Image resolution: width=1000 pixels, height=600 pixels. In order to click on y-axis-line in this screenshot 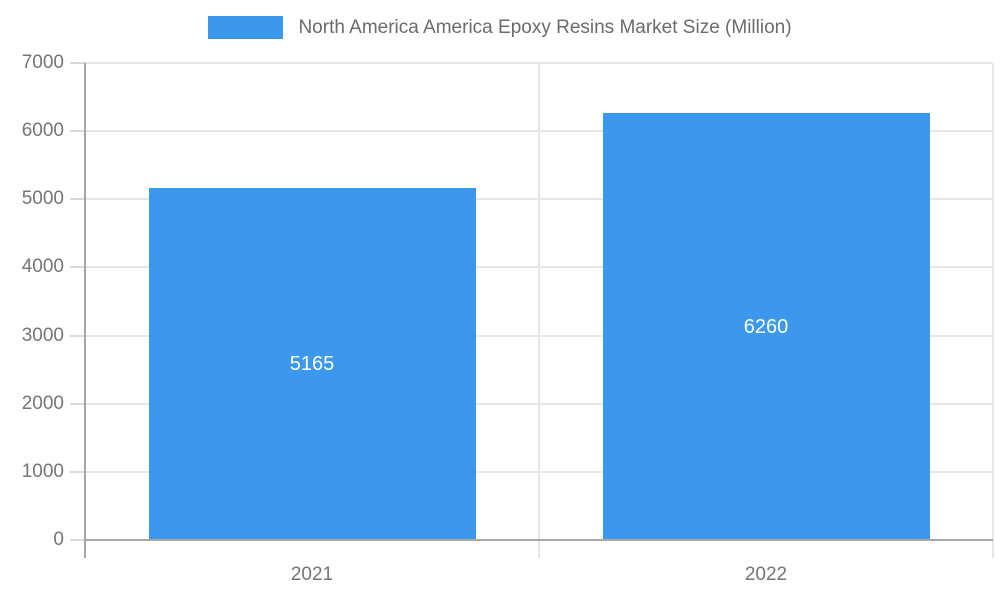, I will do `click(85, 310)`.